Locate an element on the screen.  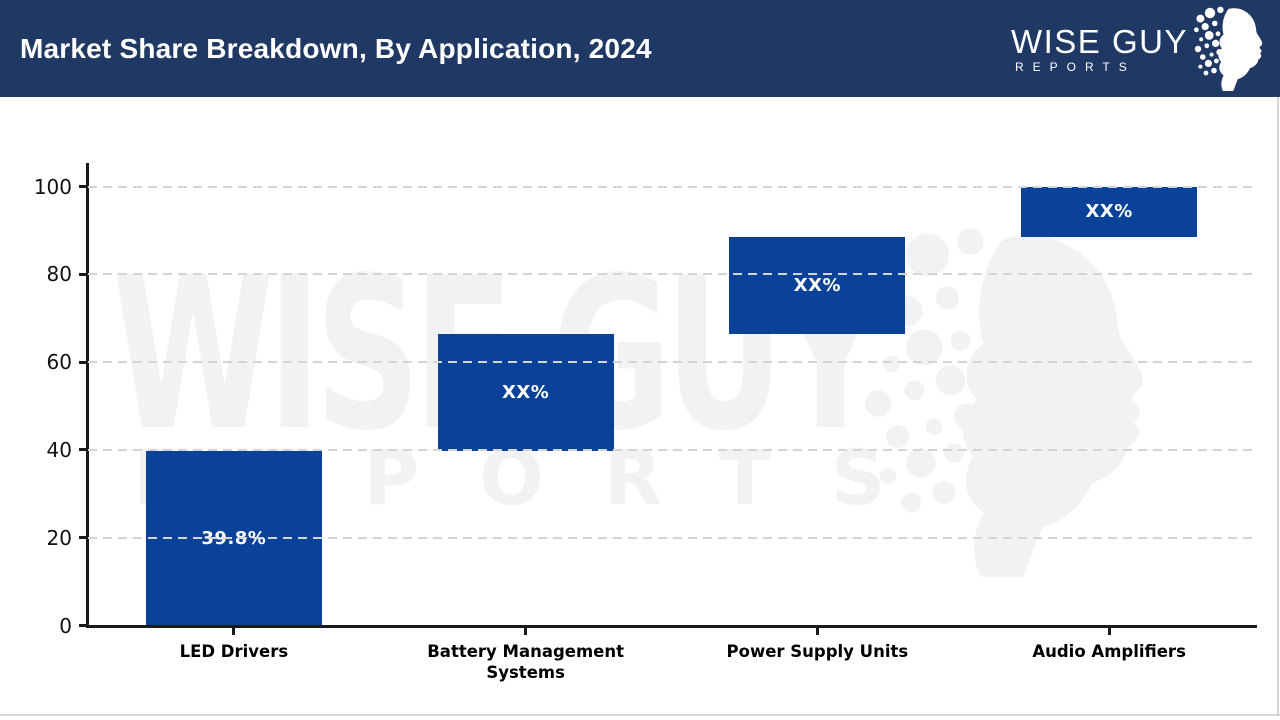
y-tick-label: 40 is located at coordinates (59, 449).